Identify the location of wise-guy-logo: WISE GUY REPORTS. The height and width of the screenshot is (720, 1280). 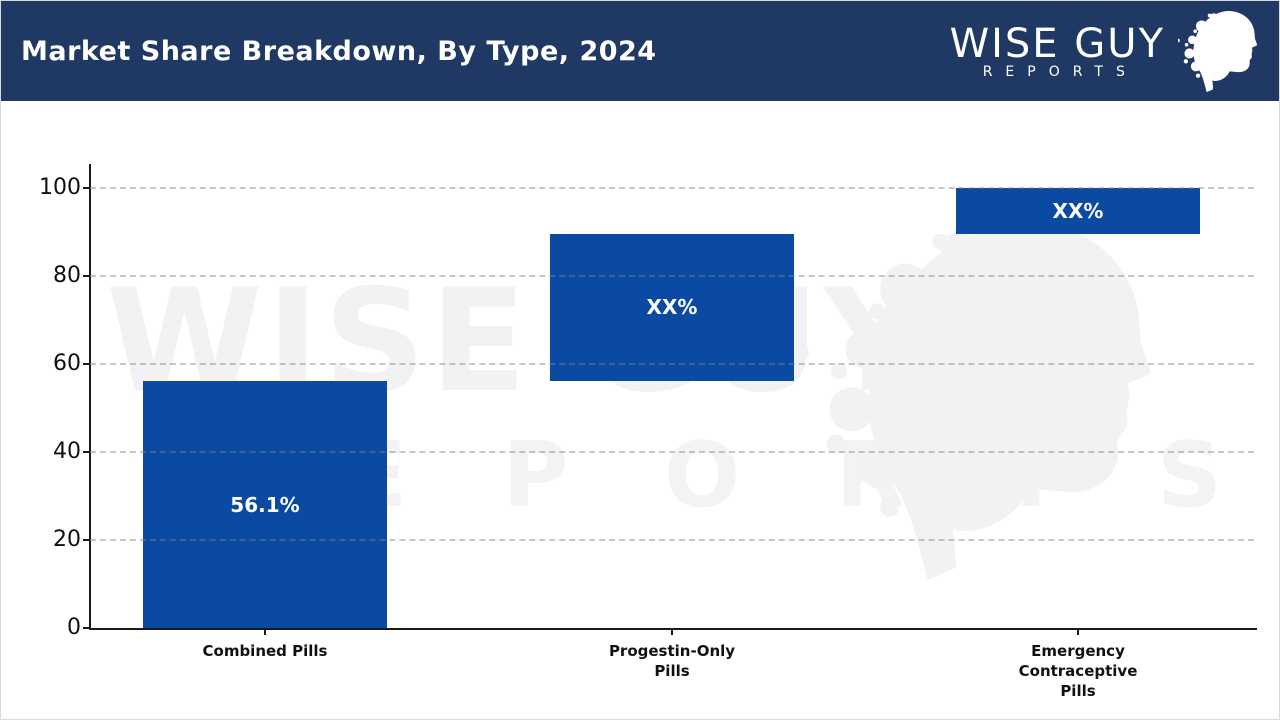
(1111, 52).